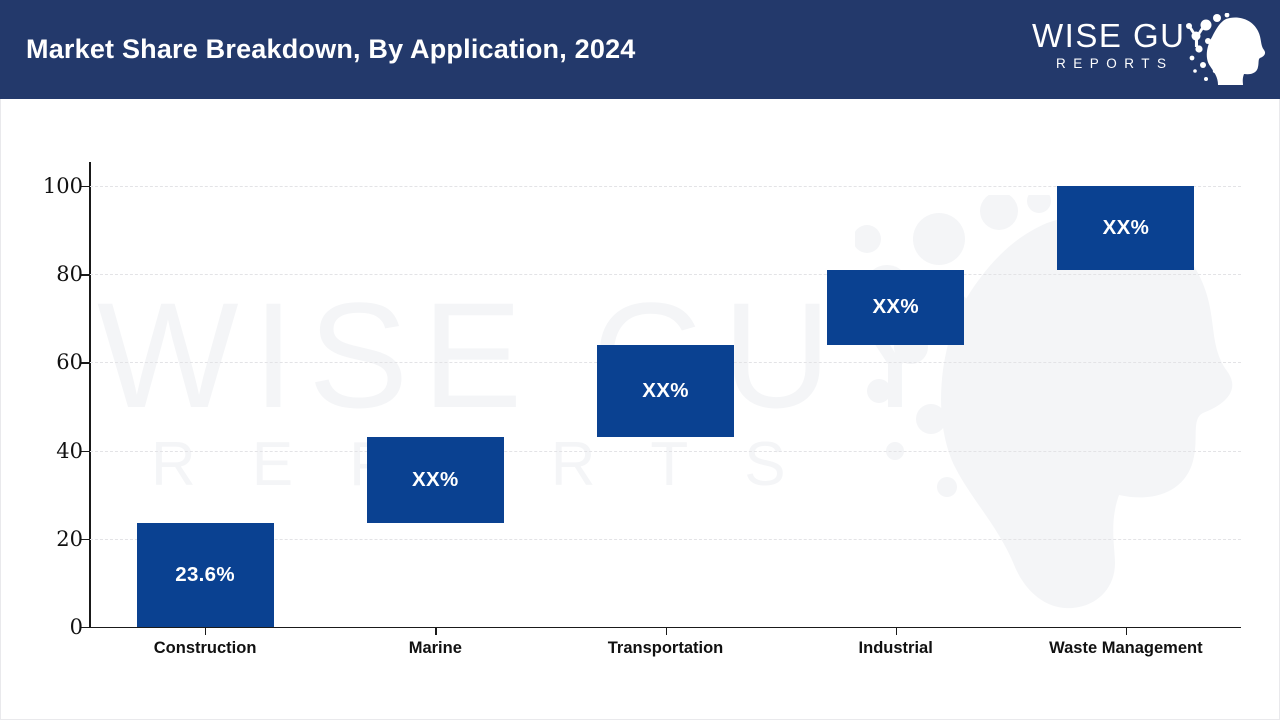  I want to click on y-tick-label: 40, so click(69, 450).